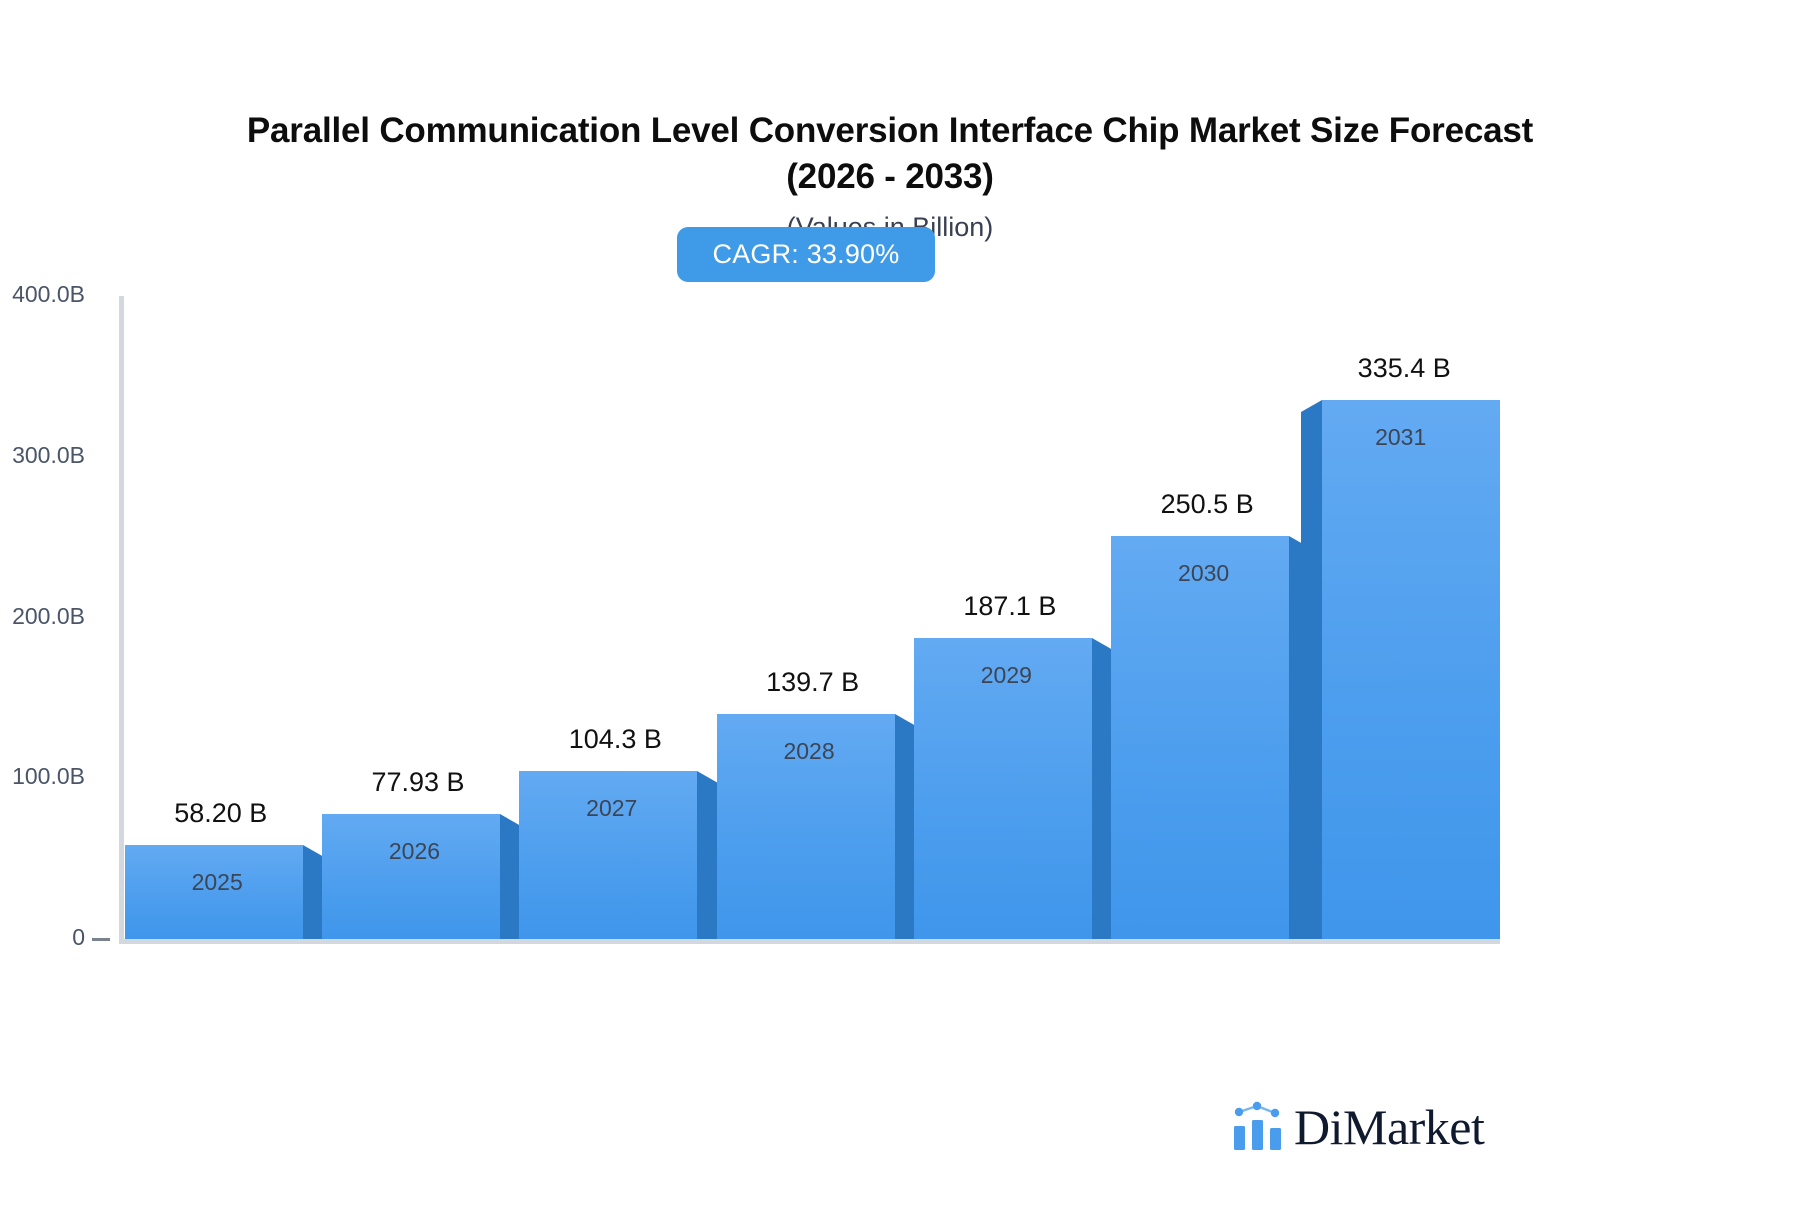  I want to click on x-axis-label: 2030, so click(1204, 573).